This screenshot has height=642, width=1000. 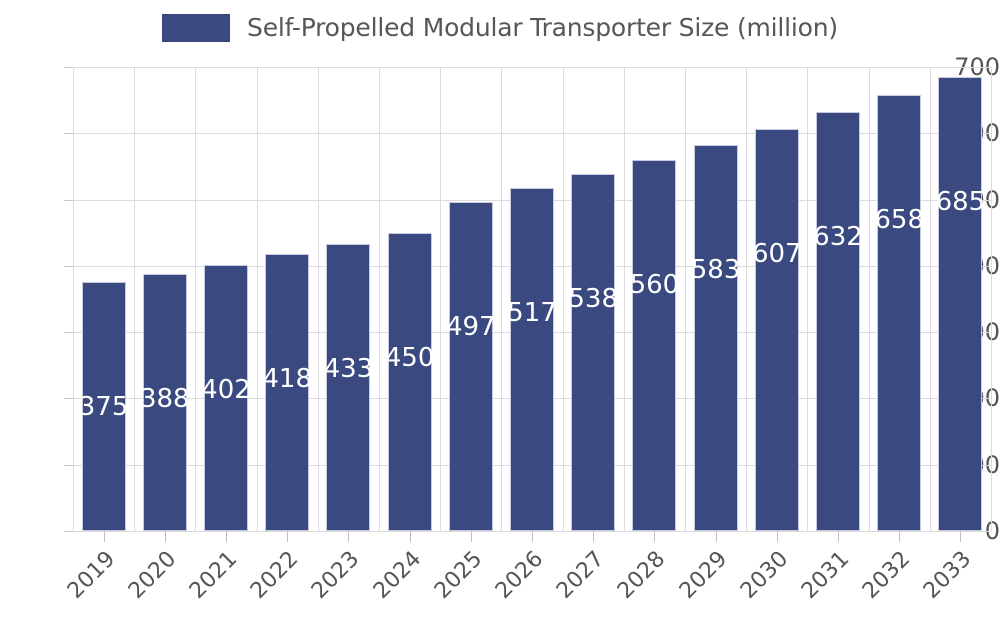 I want to click on bar-value-label: 560, so click(x=654, y=284).